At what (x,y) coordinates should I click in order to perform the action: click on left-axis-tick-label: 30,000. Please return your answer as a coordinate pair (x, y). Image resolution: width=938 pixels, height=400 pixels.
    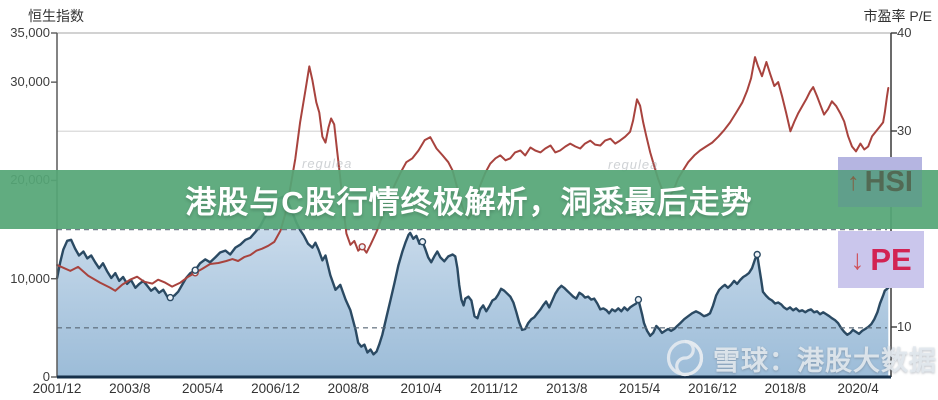
    Looking at the image, I should click on (30, 82).